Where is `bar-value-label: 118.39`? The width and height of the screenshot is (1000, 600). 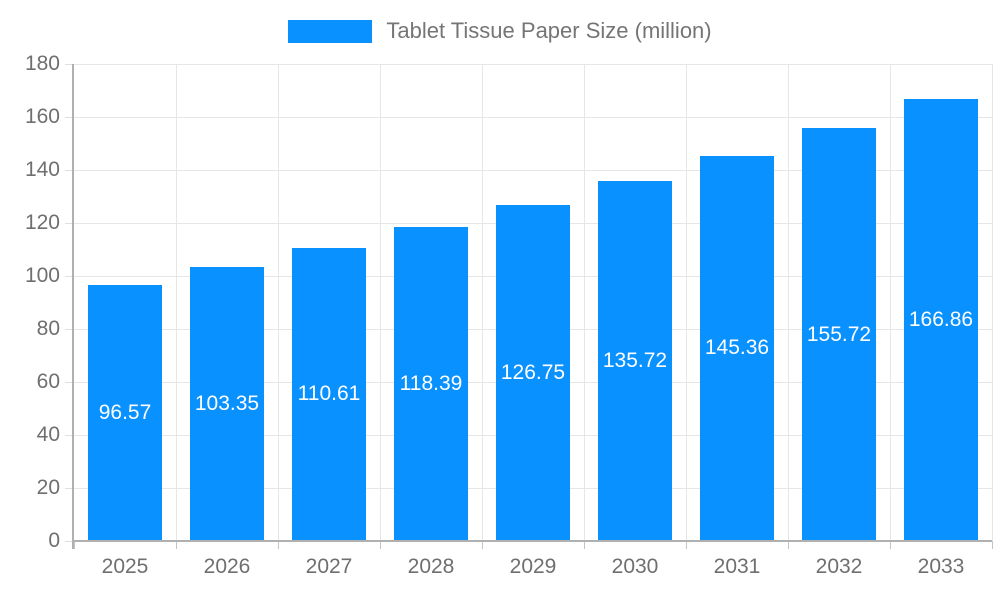
bar-value-label: 118.39 is located at coordinates (431, 384).